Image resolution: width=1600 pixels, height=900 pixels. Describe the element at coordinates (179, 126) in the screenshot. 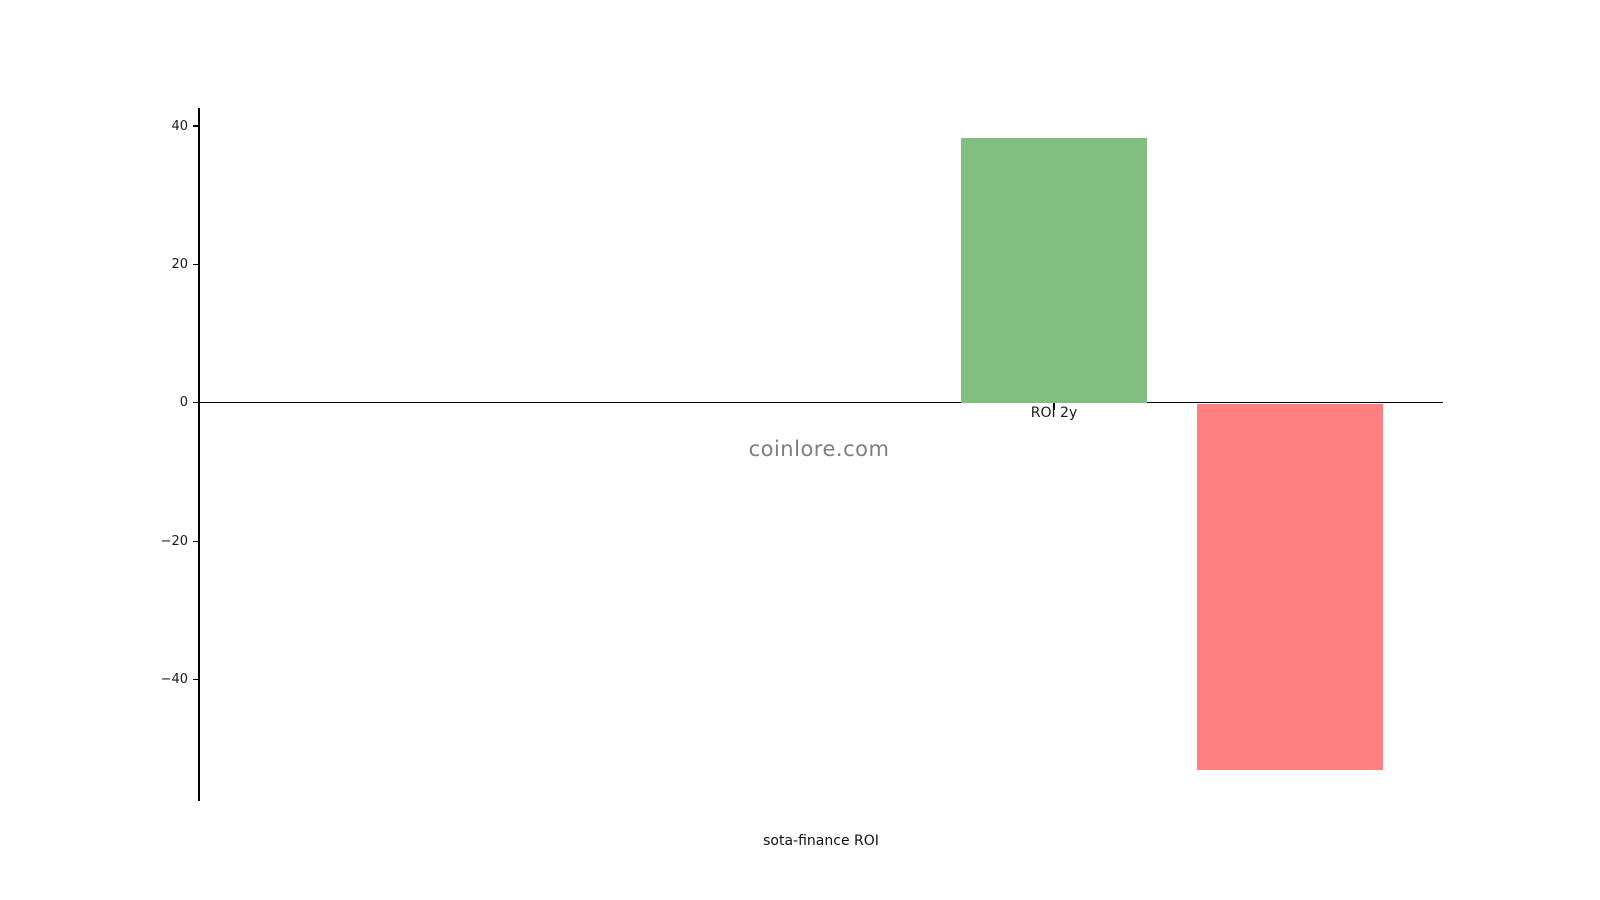

I see `y-tick-label: 40` at that location.